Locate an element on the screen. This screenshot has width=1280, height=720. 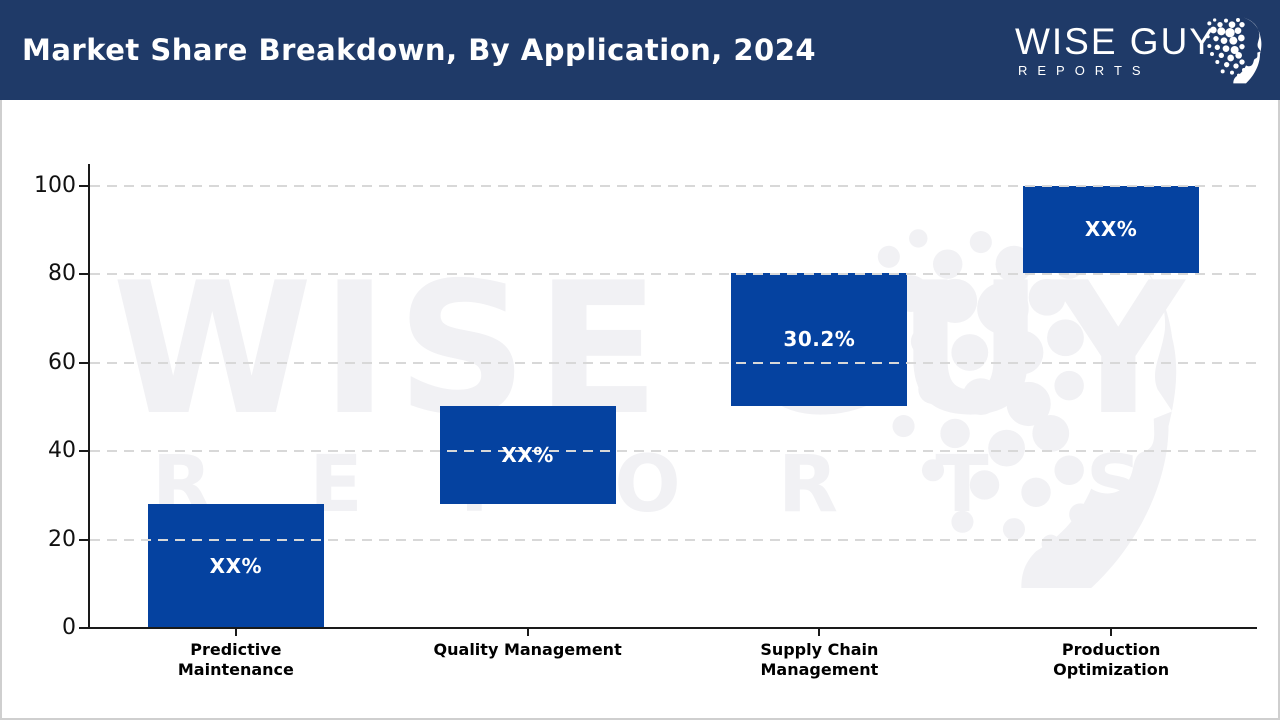
logo-face-icon is located at coordinates (1234, 50).